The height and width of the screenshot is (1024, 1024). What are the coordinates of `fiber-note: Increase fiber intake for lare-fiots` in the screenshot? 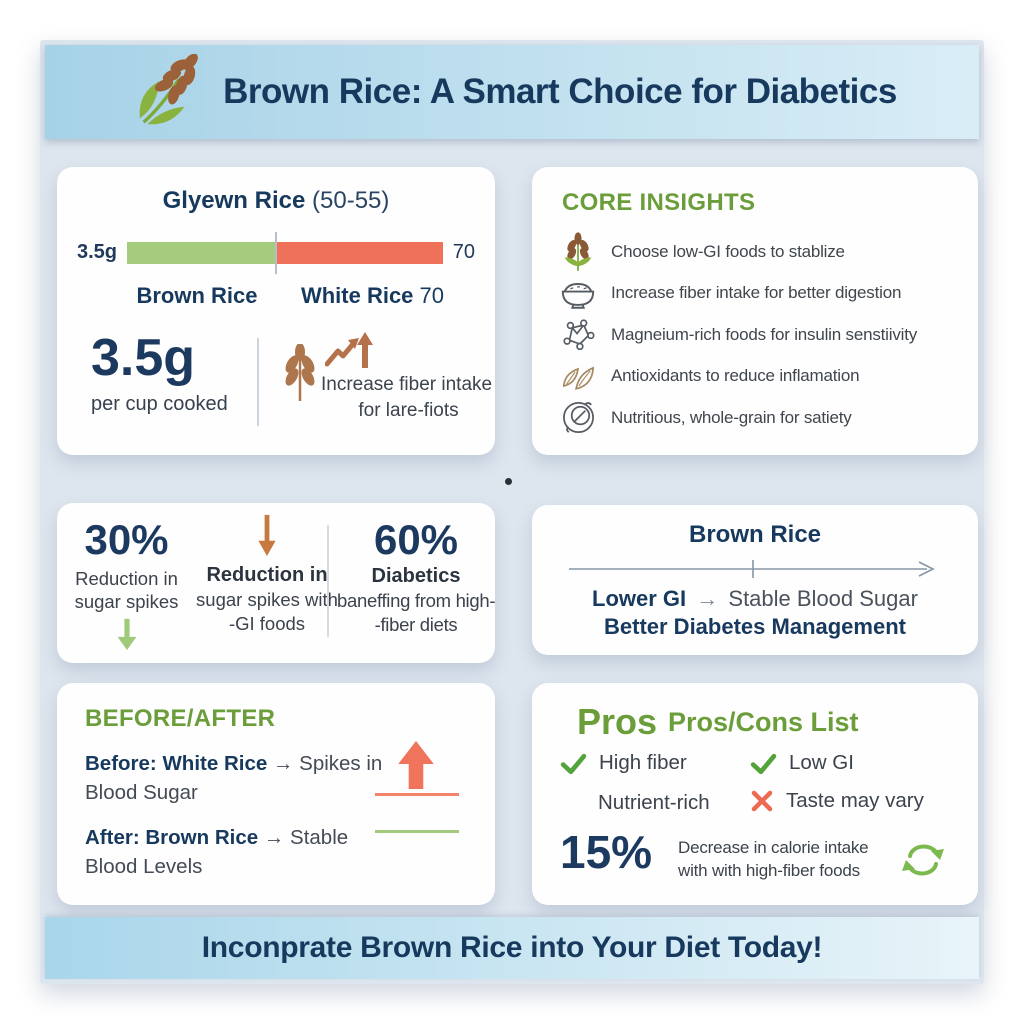 It's located at (388, 386).